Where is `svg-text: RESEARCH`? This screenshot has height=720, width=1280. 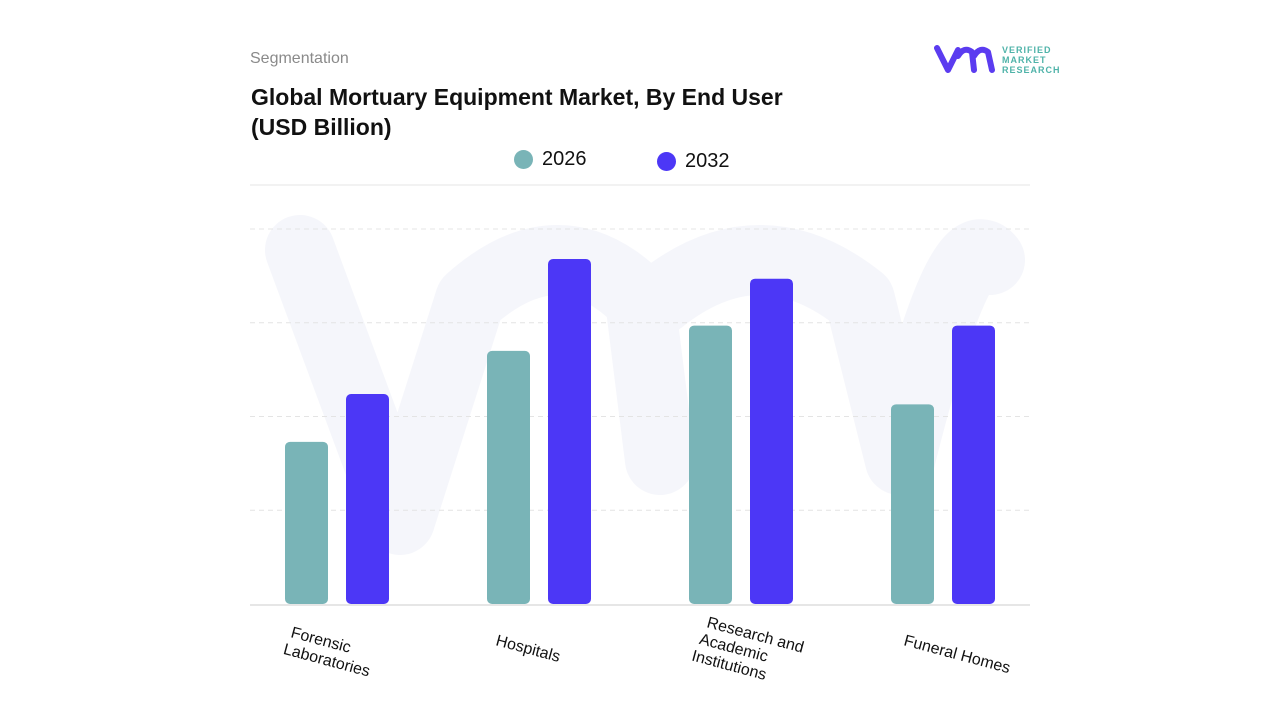 svg-text: RESEARCH is located at coordinates (1031, 70).